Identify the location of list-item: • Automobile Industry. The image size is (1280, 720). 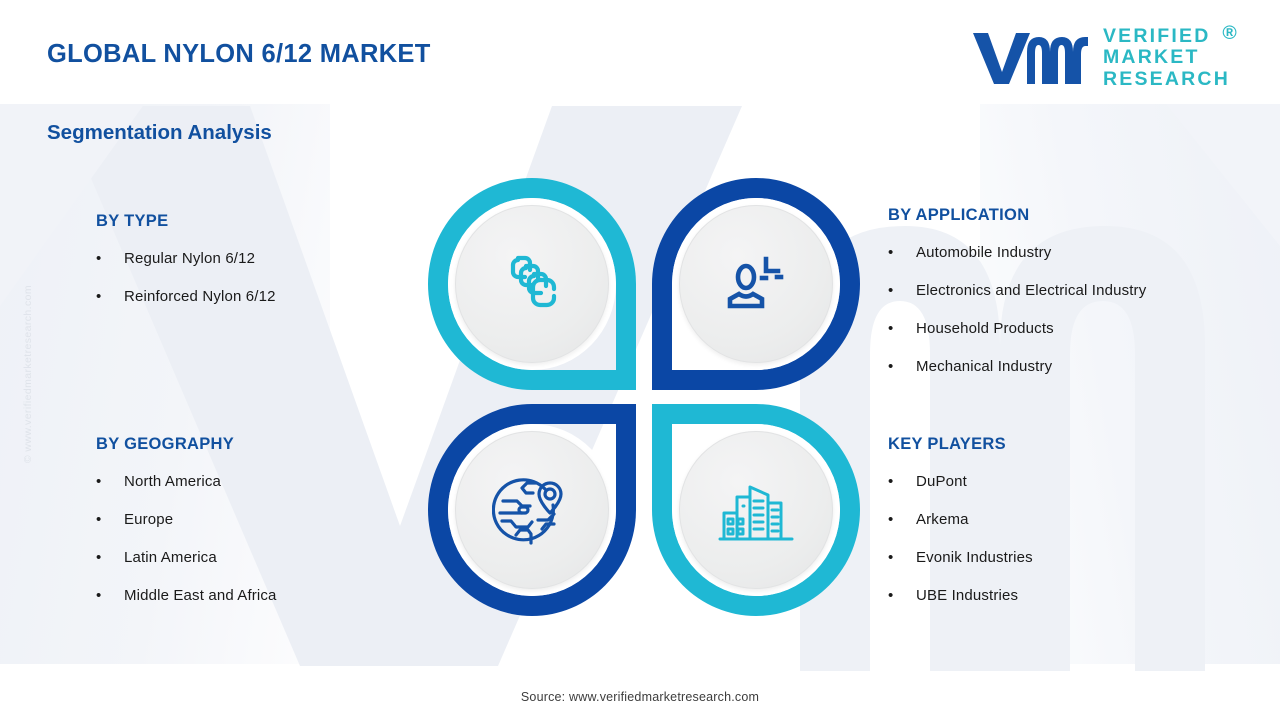
(1068, 252).